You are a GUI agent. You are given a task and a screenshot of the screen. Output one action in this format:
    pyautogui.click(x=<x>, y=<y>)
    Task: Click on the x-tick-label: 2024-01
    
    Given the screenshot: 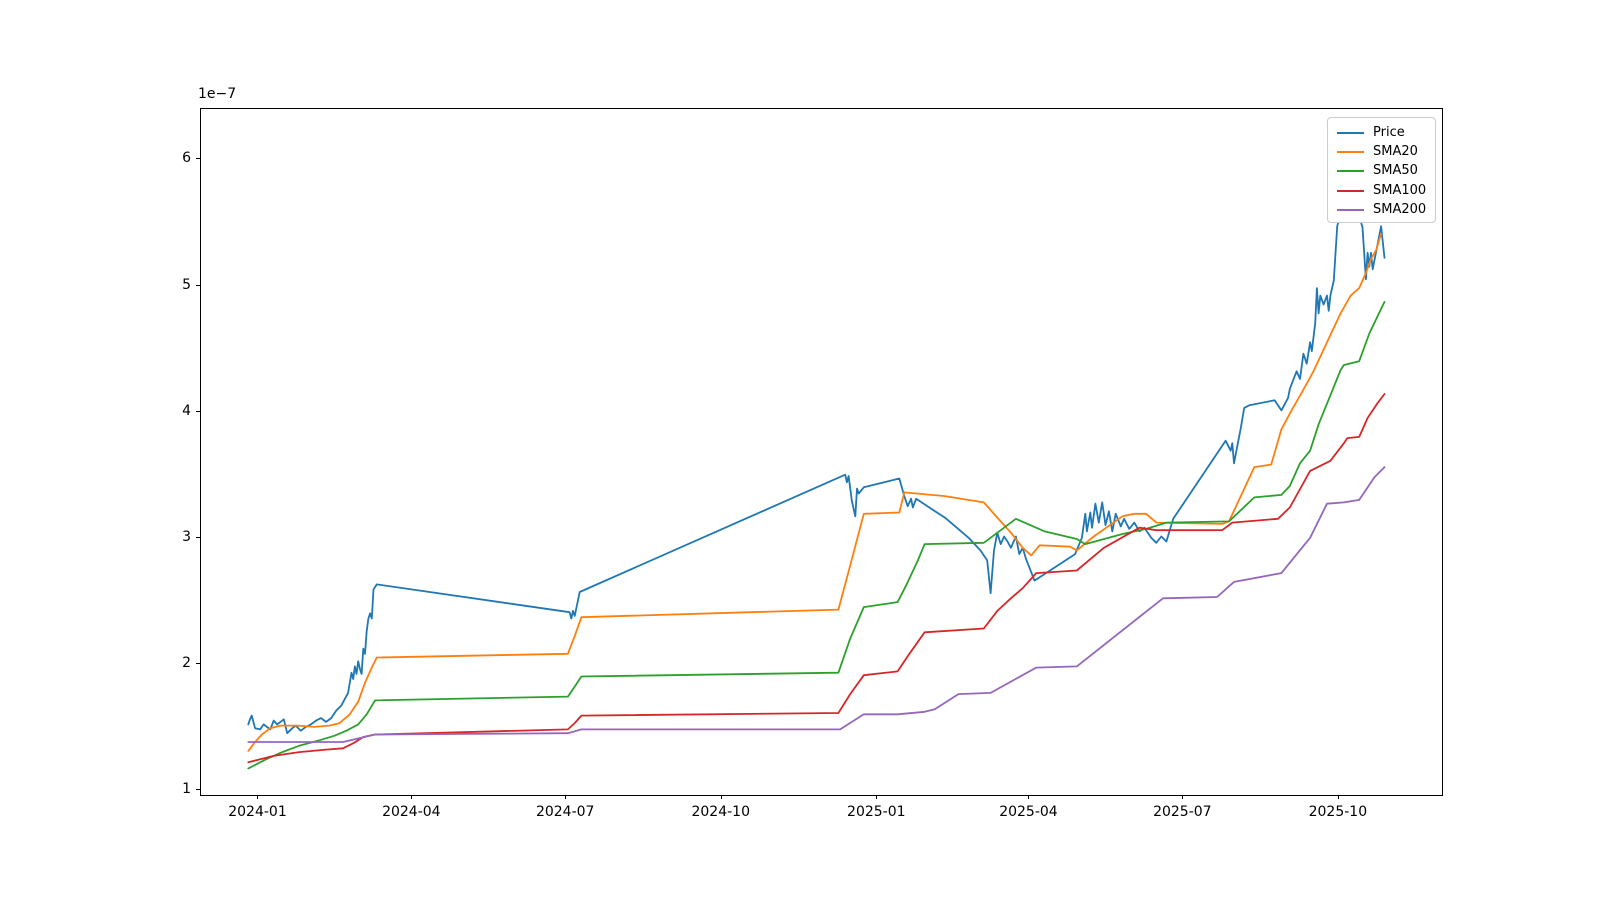 What is the action you would take?
    pyautogui.click(x=257, y=812)
    